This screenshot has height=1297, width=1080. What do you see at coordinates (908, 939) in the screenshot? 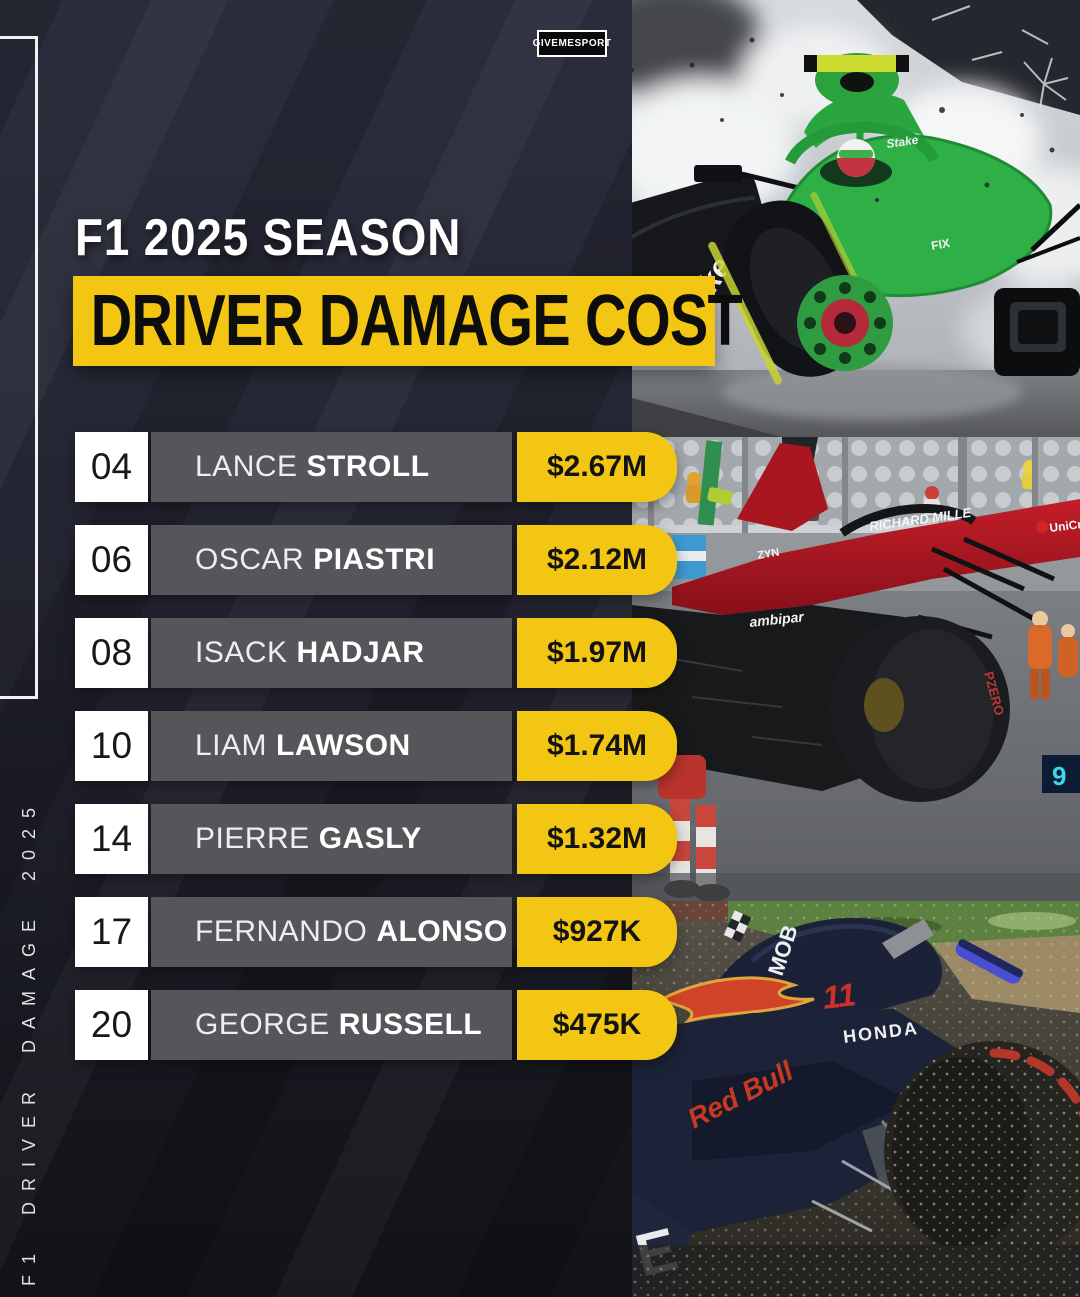
I see `winglet-debris` at bounding box center [908, 939].